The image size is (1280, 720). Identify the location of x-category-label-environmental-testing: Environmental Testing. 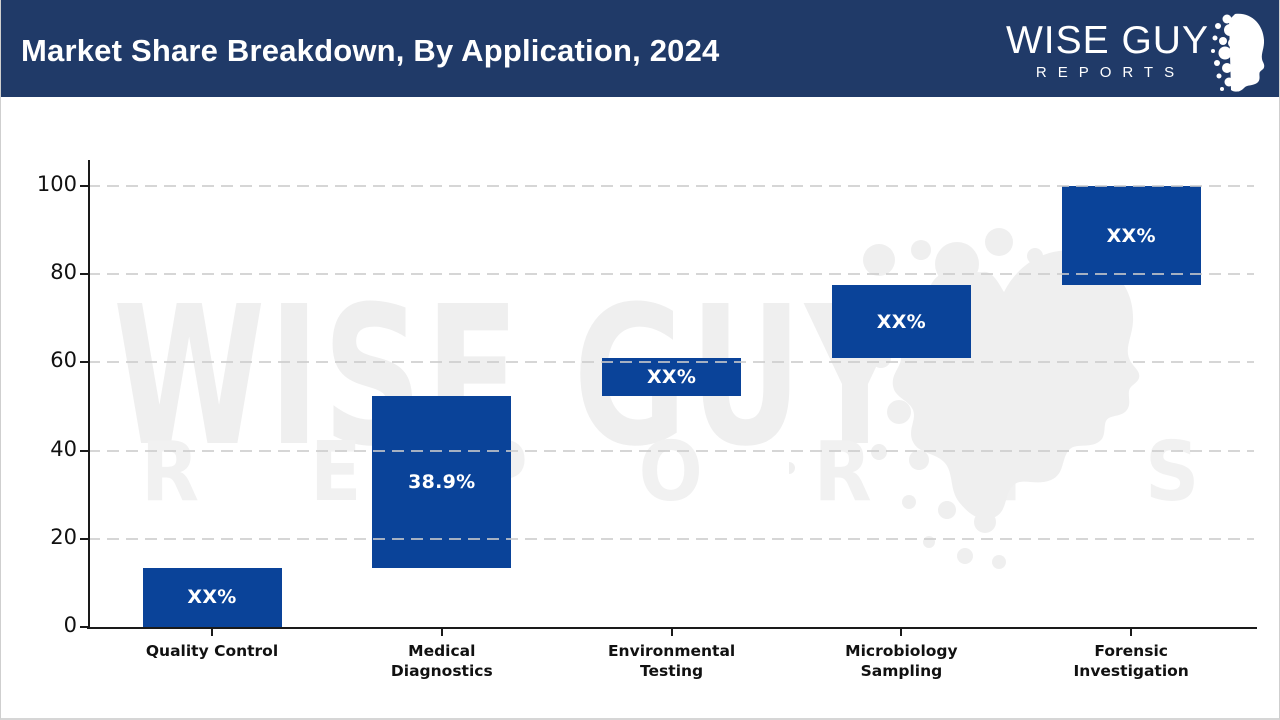
(671, 661).